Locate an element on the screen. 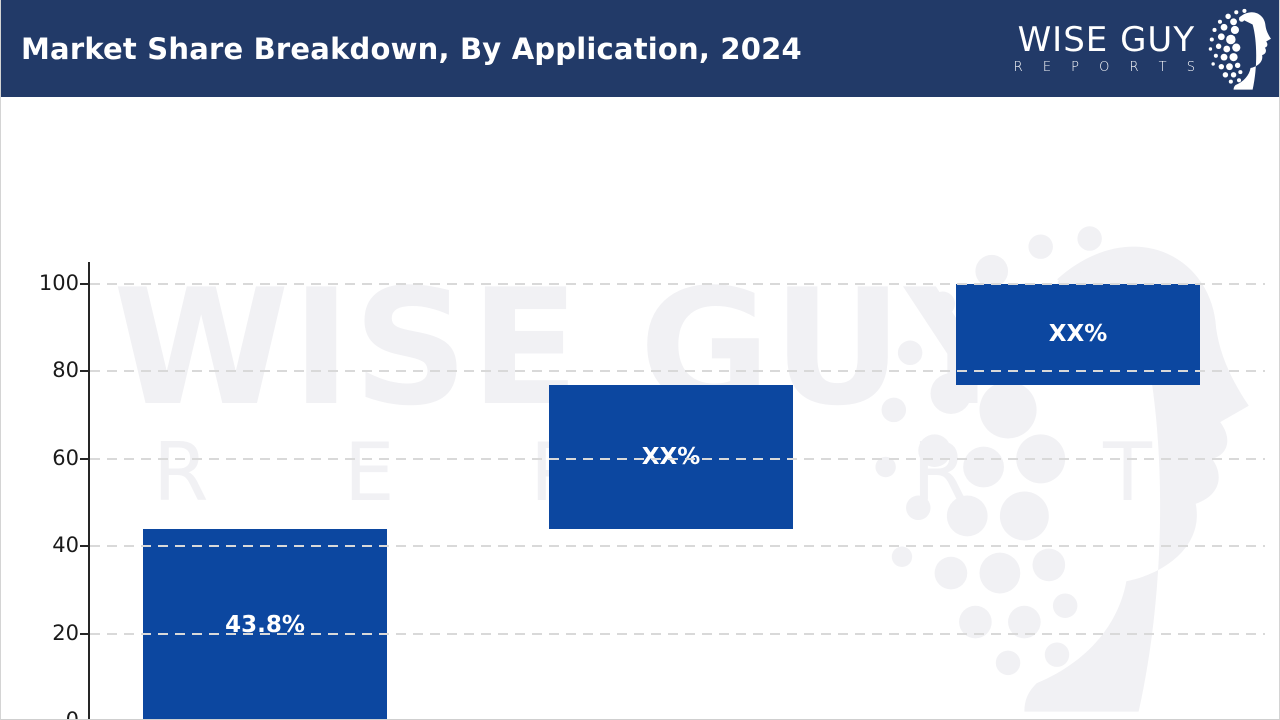  gridline-y100 is located at coordinates (677, 283).